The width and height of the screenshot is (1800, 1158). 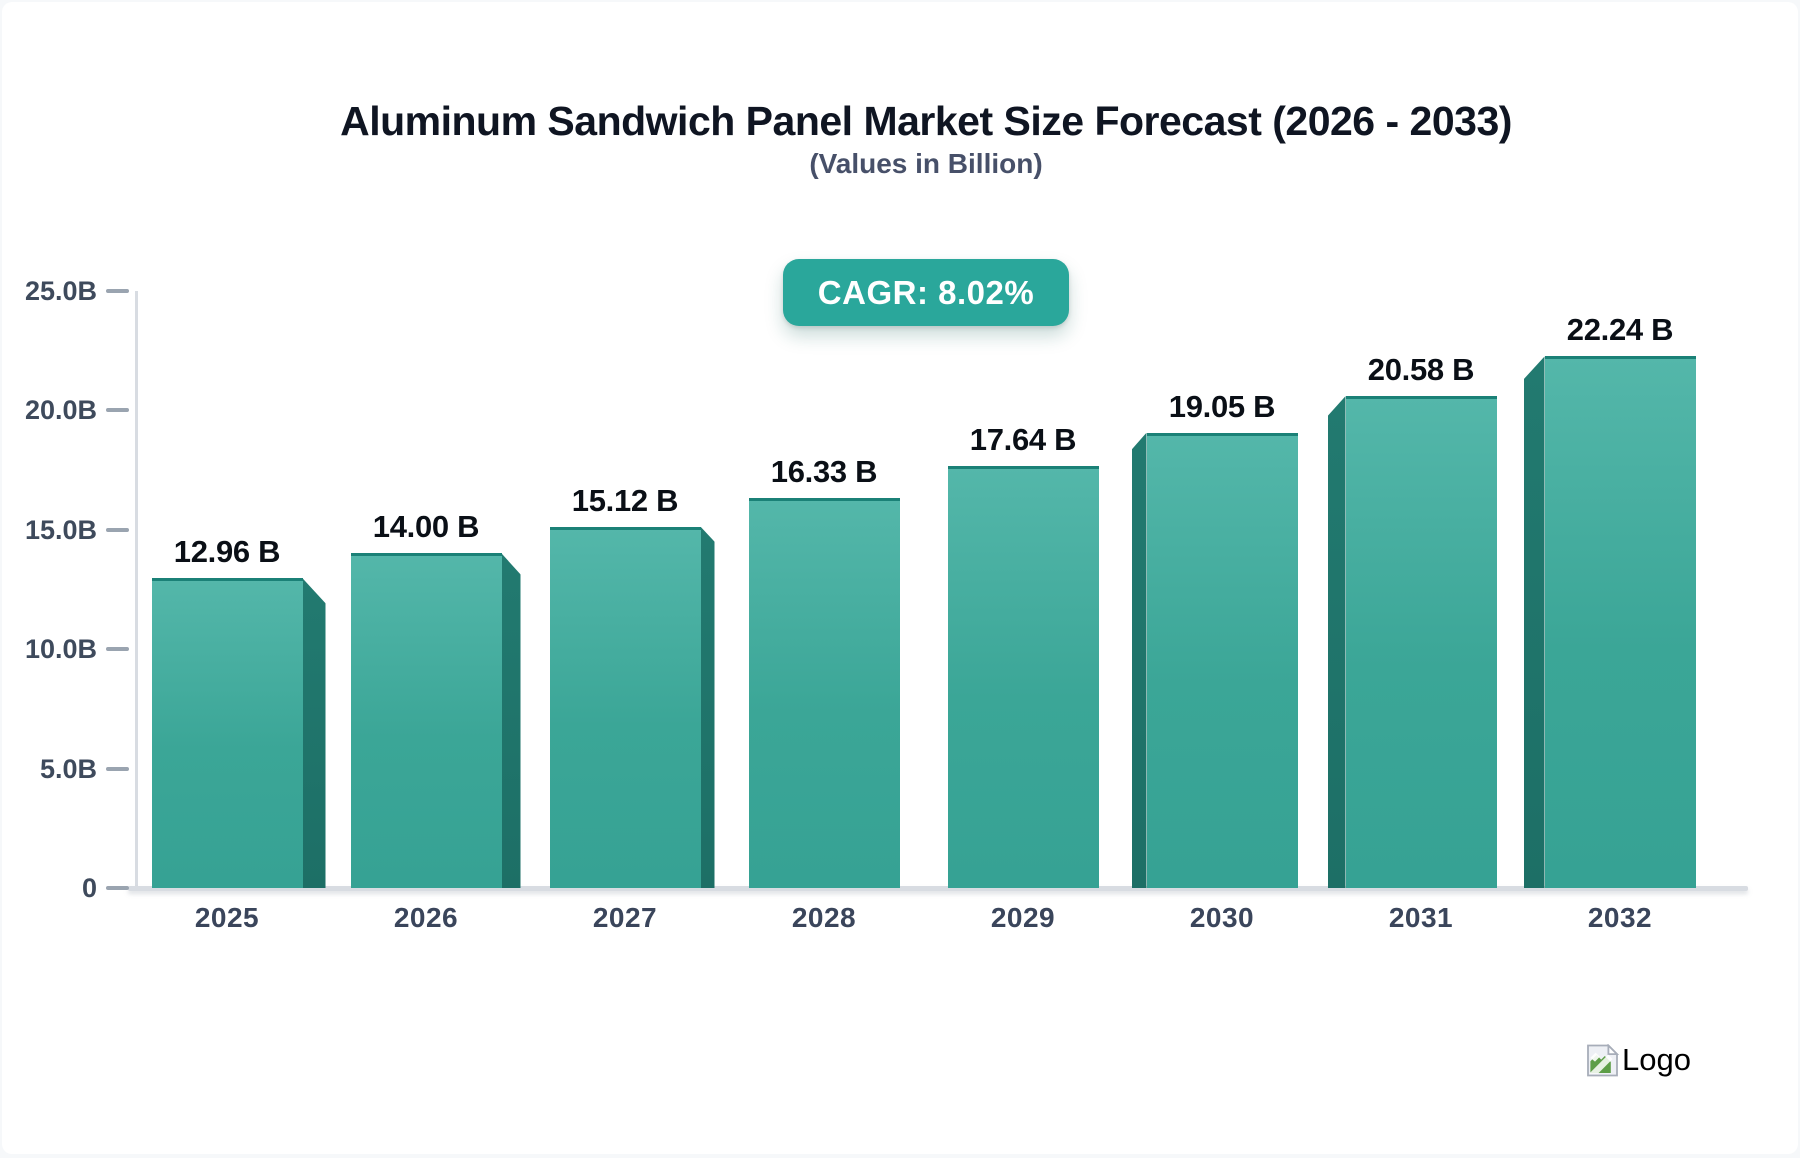 I want to click on cagr-badge: CAGR: 8.02%, so click(x=926, y=292).